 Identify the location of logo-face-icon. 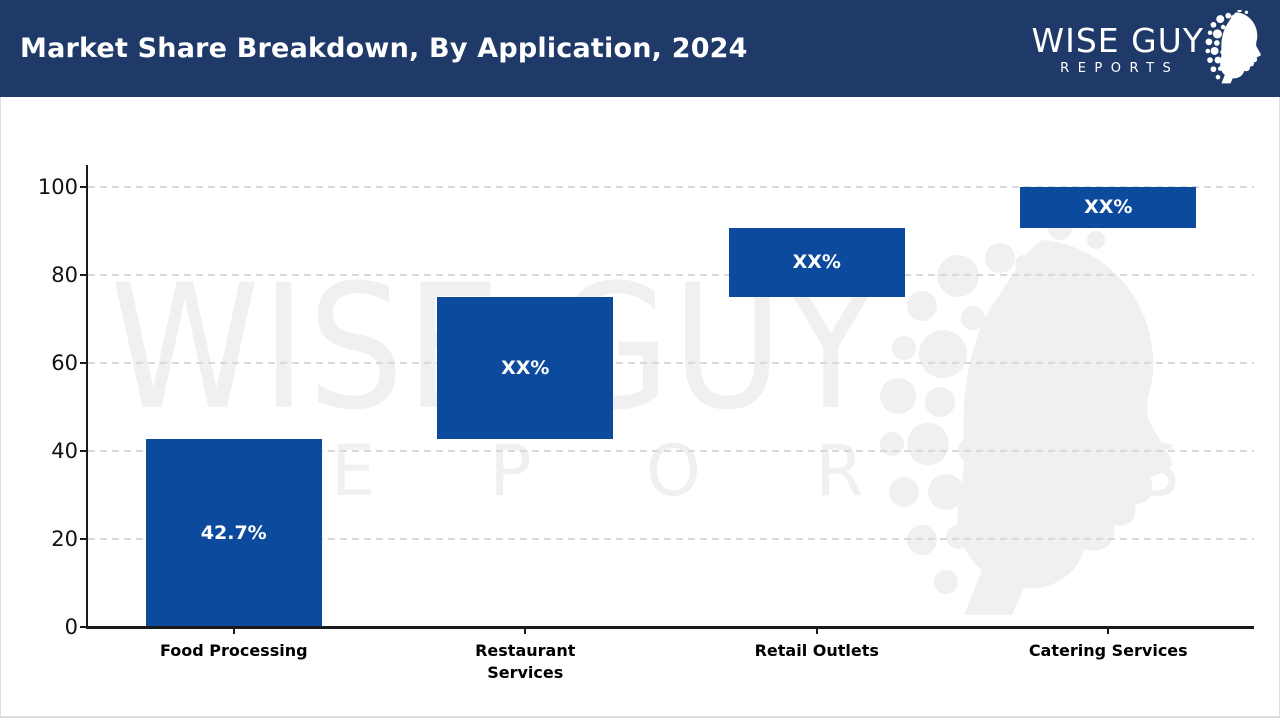
(1234, 47).